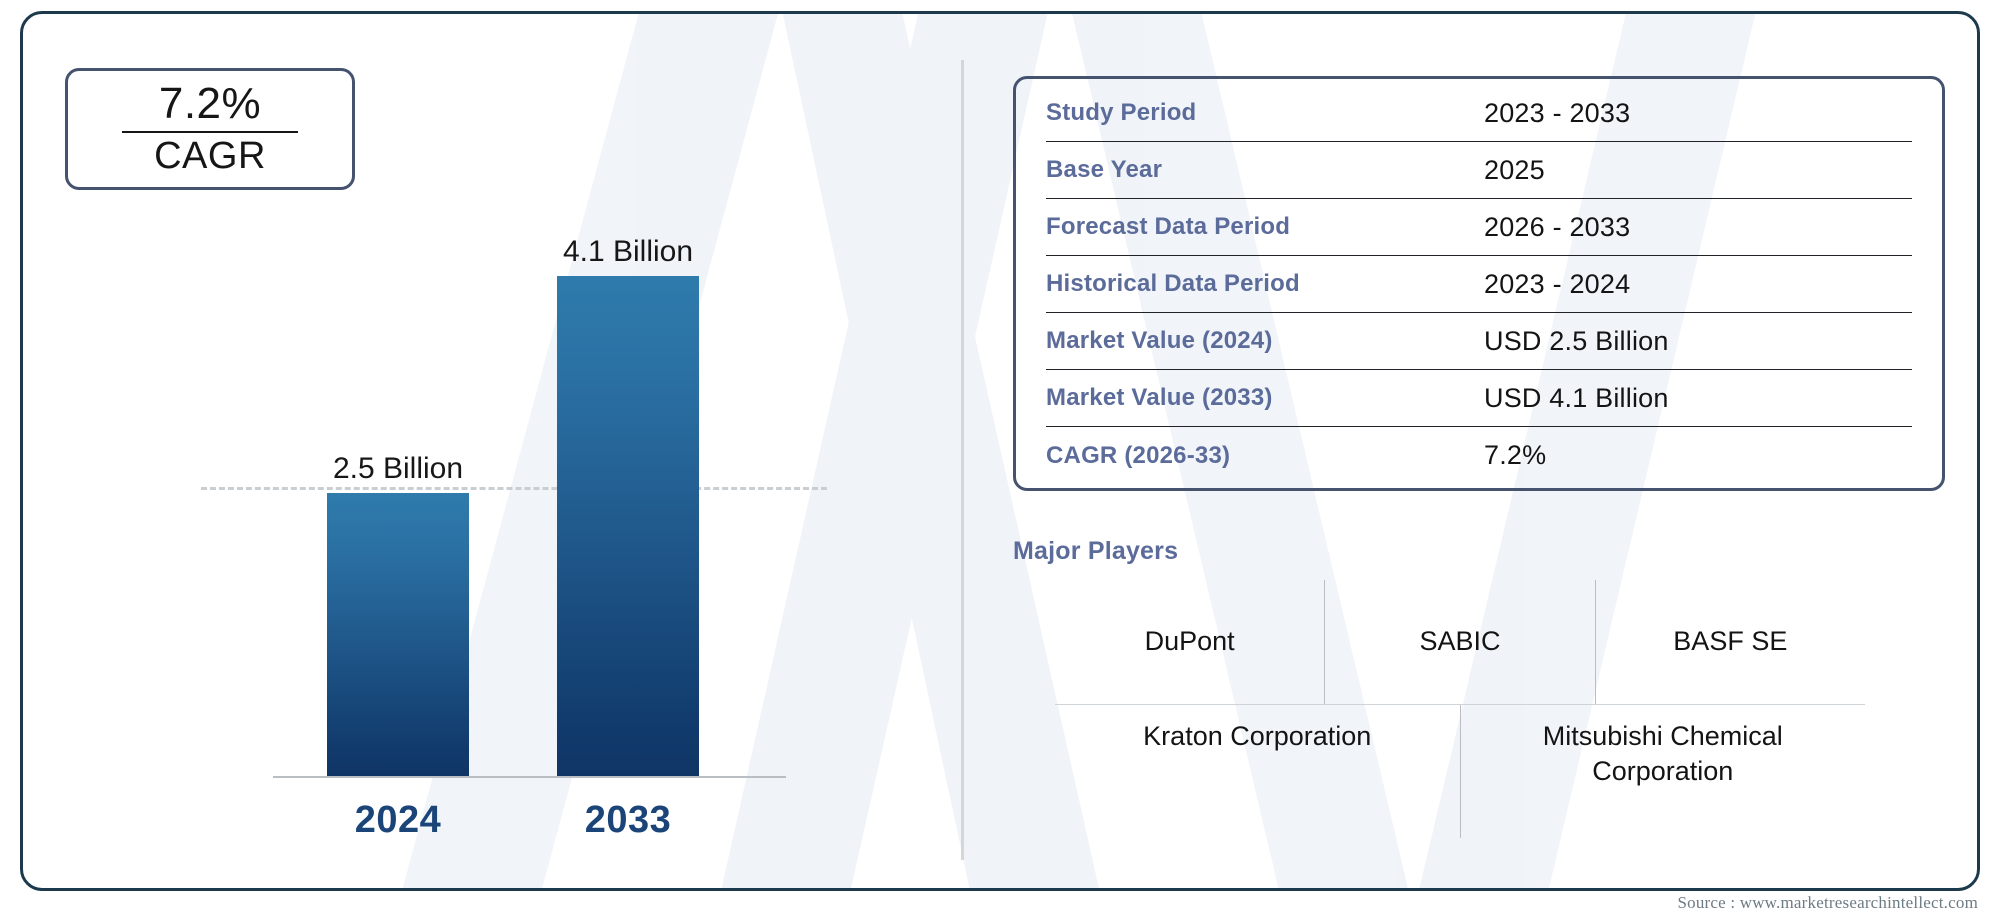 The width and height of the screenshot is (2000, 917). Describe the element at coordinates (1159, 397) in the screenshot. I see `spec-key: Market Value (2033)` at that location.